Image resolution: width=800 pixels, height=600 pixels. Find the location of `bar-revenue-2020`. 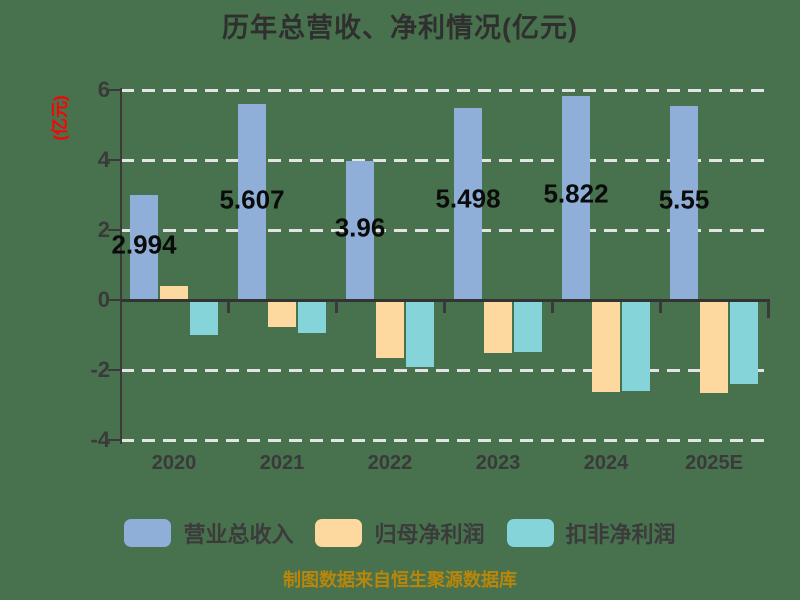

bar-revenue-2020 is located at coordinates (144, 247).